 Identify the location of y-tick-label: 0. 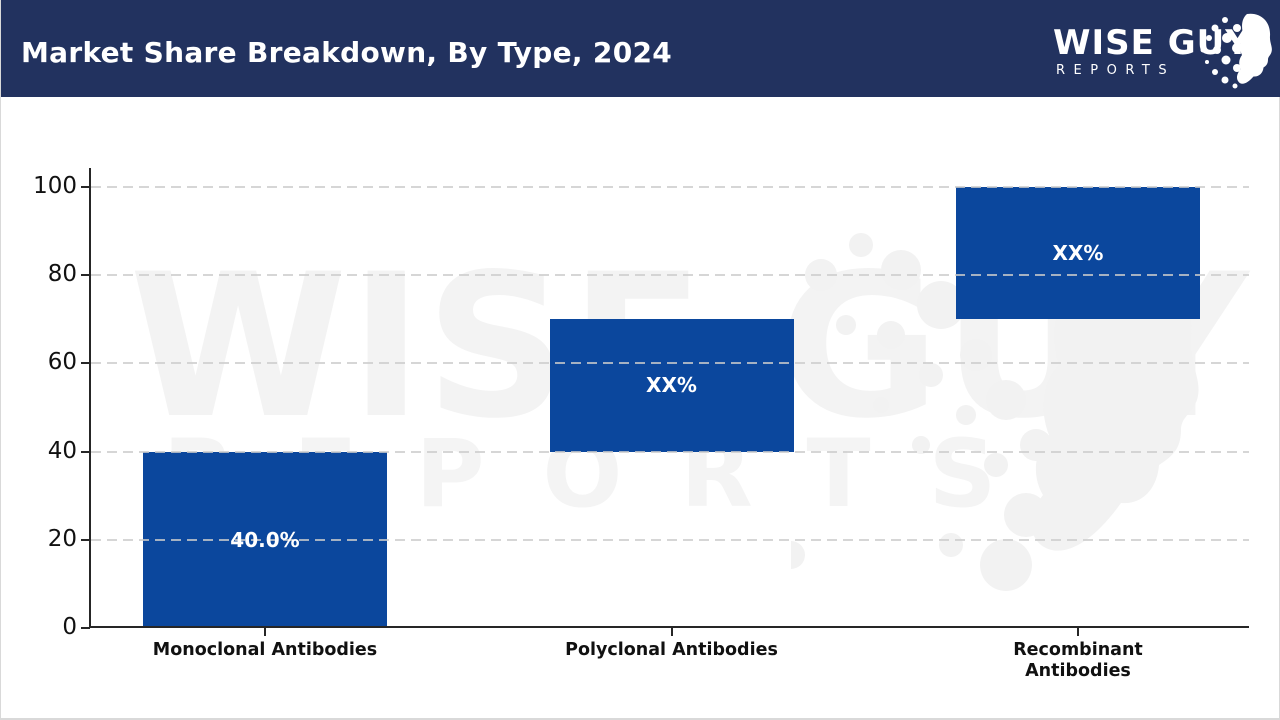
(69, 627).